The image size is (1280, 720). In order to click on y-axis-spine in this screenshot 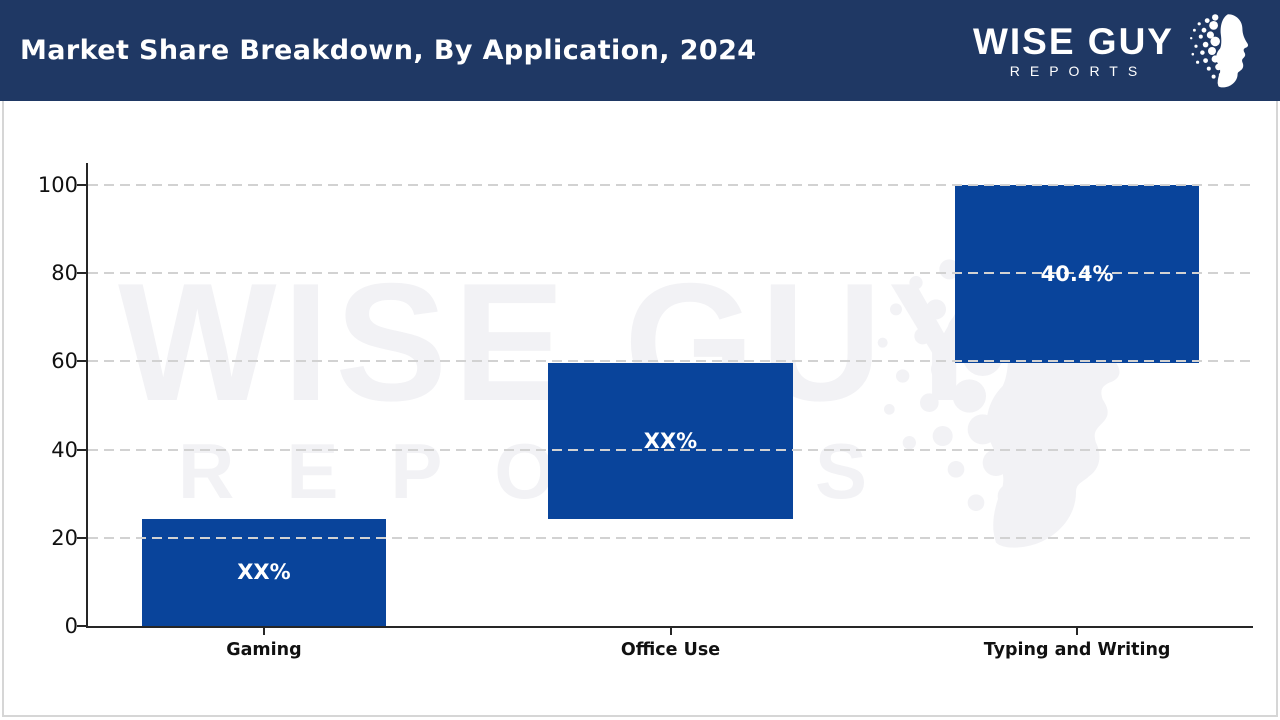, I will do `click(87, 395)`.